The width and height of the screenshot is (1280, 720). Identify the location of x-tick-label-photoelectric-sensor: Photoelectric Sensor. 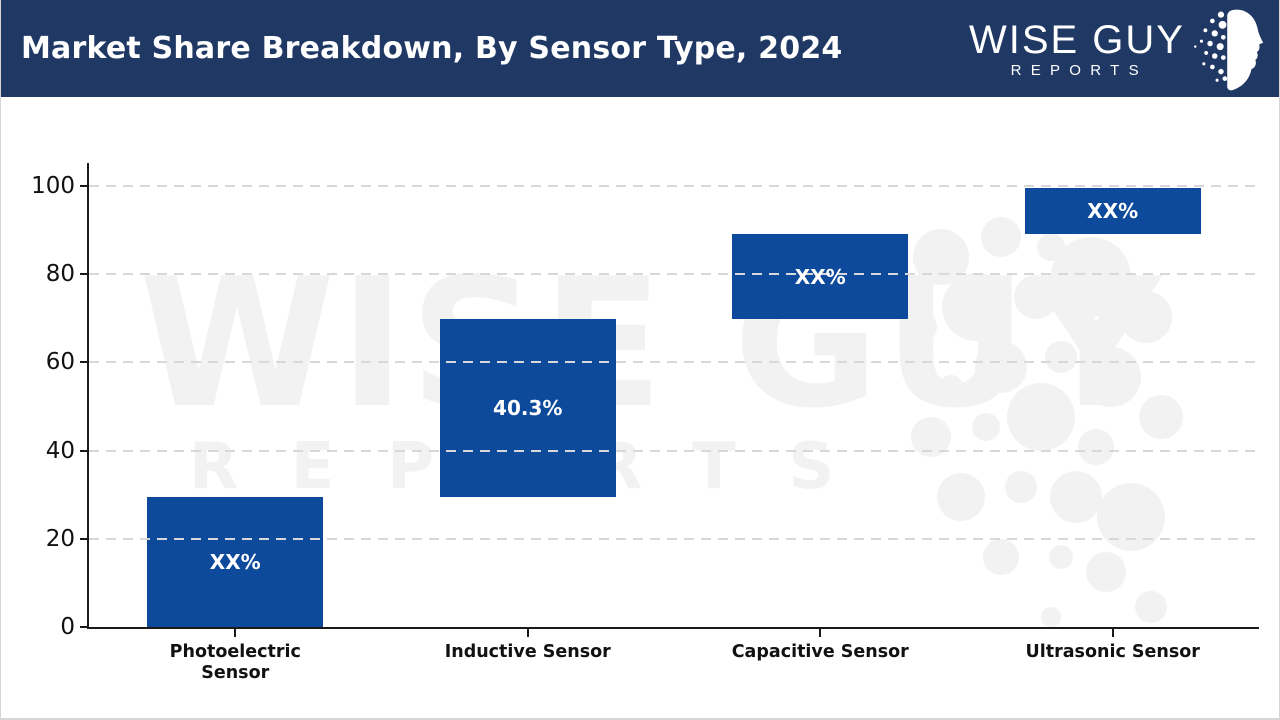
(235, 662).